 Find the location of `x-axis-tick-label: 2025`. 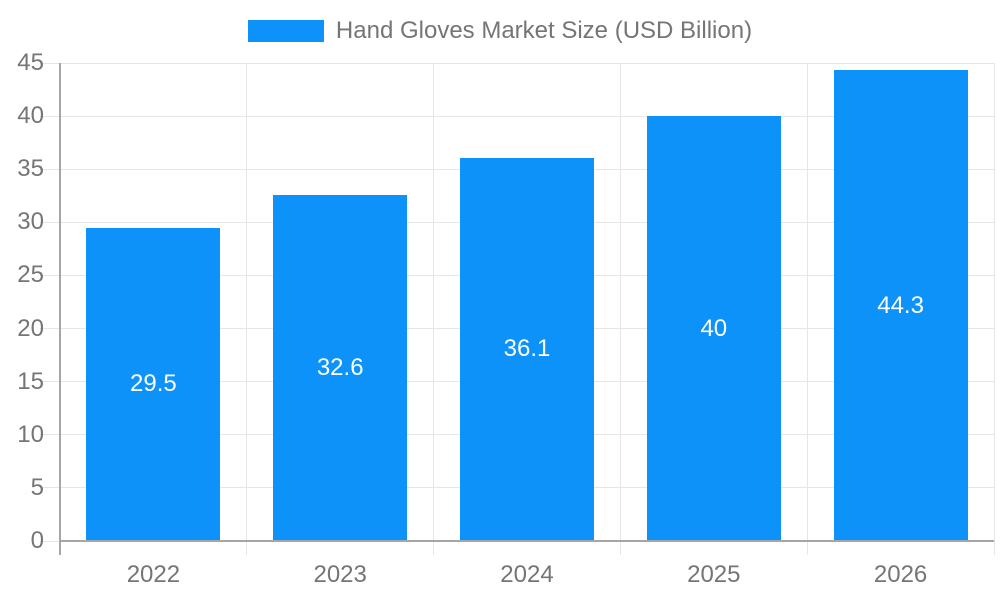

x-axis-tick-label: 2025 is located at coordinates (714, 574).